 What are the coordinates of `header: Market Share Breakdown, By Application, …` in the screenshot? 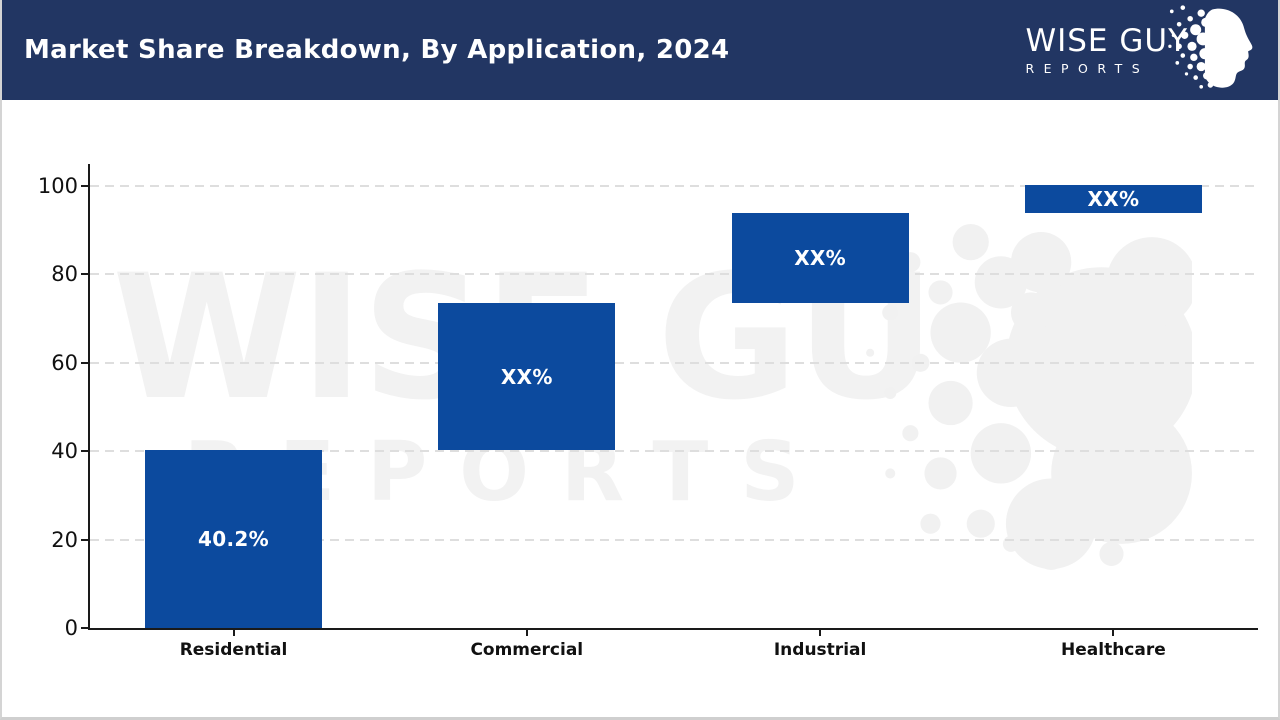 It's located at (640, 50).